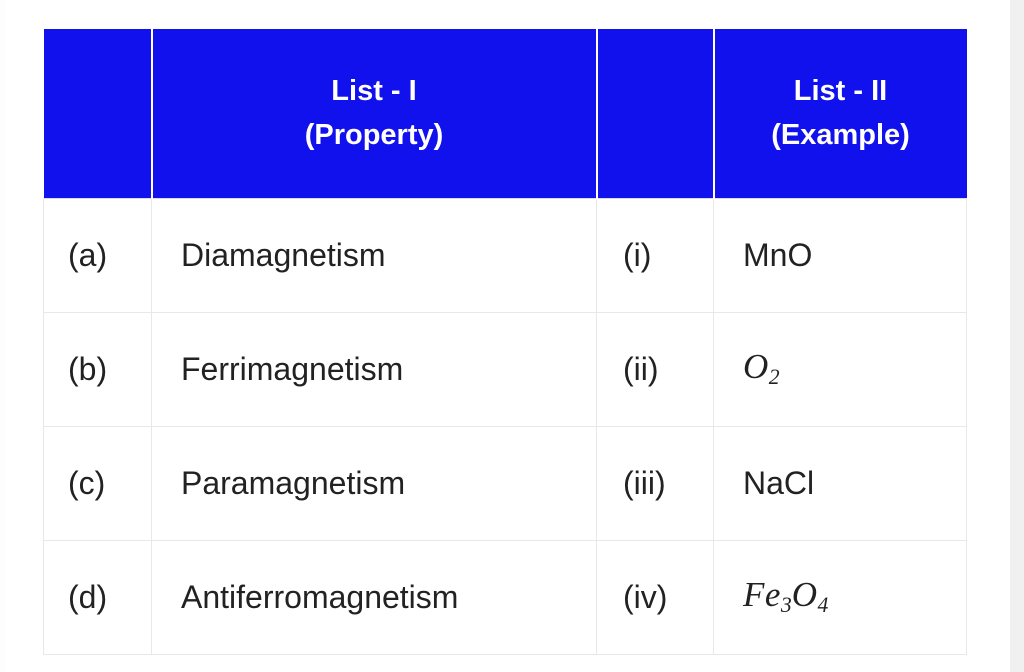 Image resolution: width=1024 pixels, height=672 pixels. I want to click on header-cell-blank-mid, so click(654, 113).